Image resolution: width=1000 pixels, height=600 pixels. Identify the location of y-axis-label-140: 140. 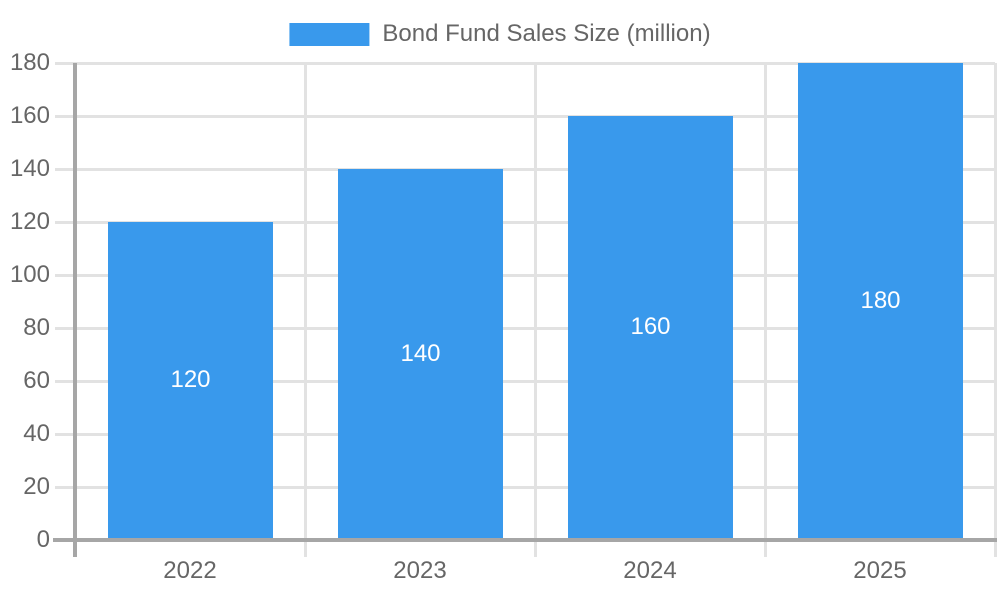
(29, 168).